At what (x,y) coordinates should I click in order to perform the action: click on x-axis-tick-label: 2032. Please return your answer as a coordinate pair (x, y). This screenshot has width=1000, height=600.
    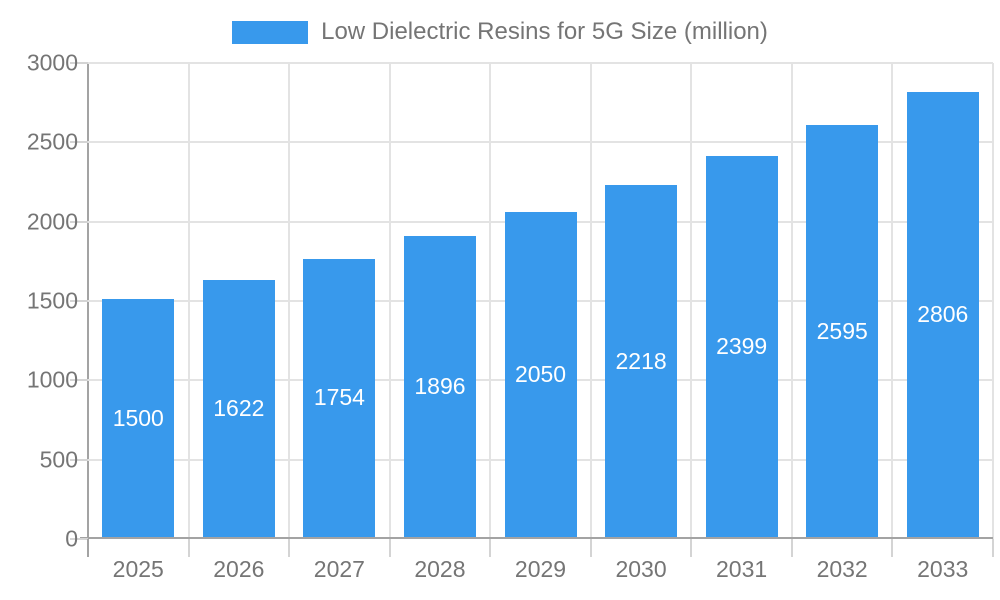
    Looking at the image, I should click on (842, 569).